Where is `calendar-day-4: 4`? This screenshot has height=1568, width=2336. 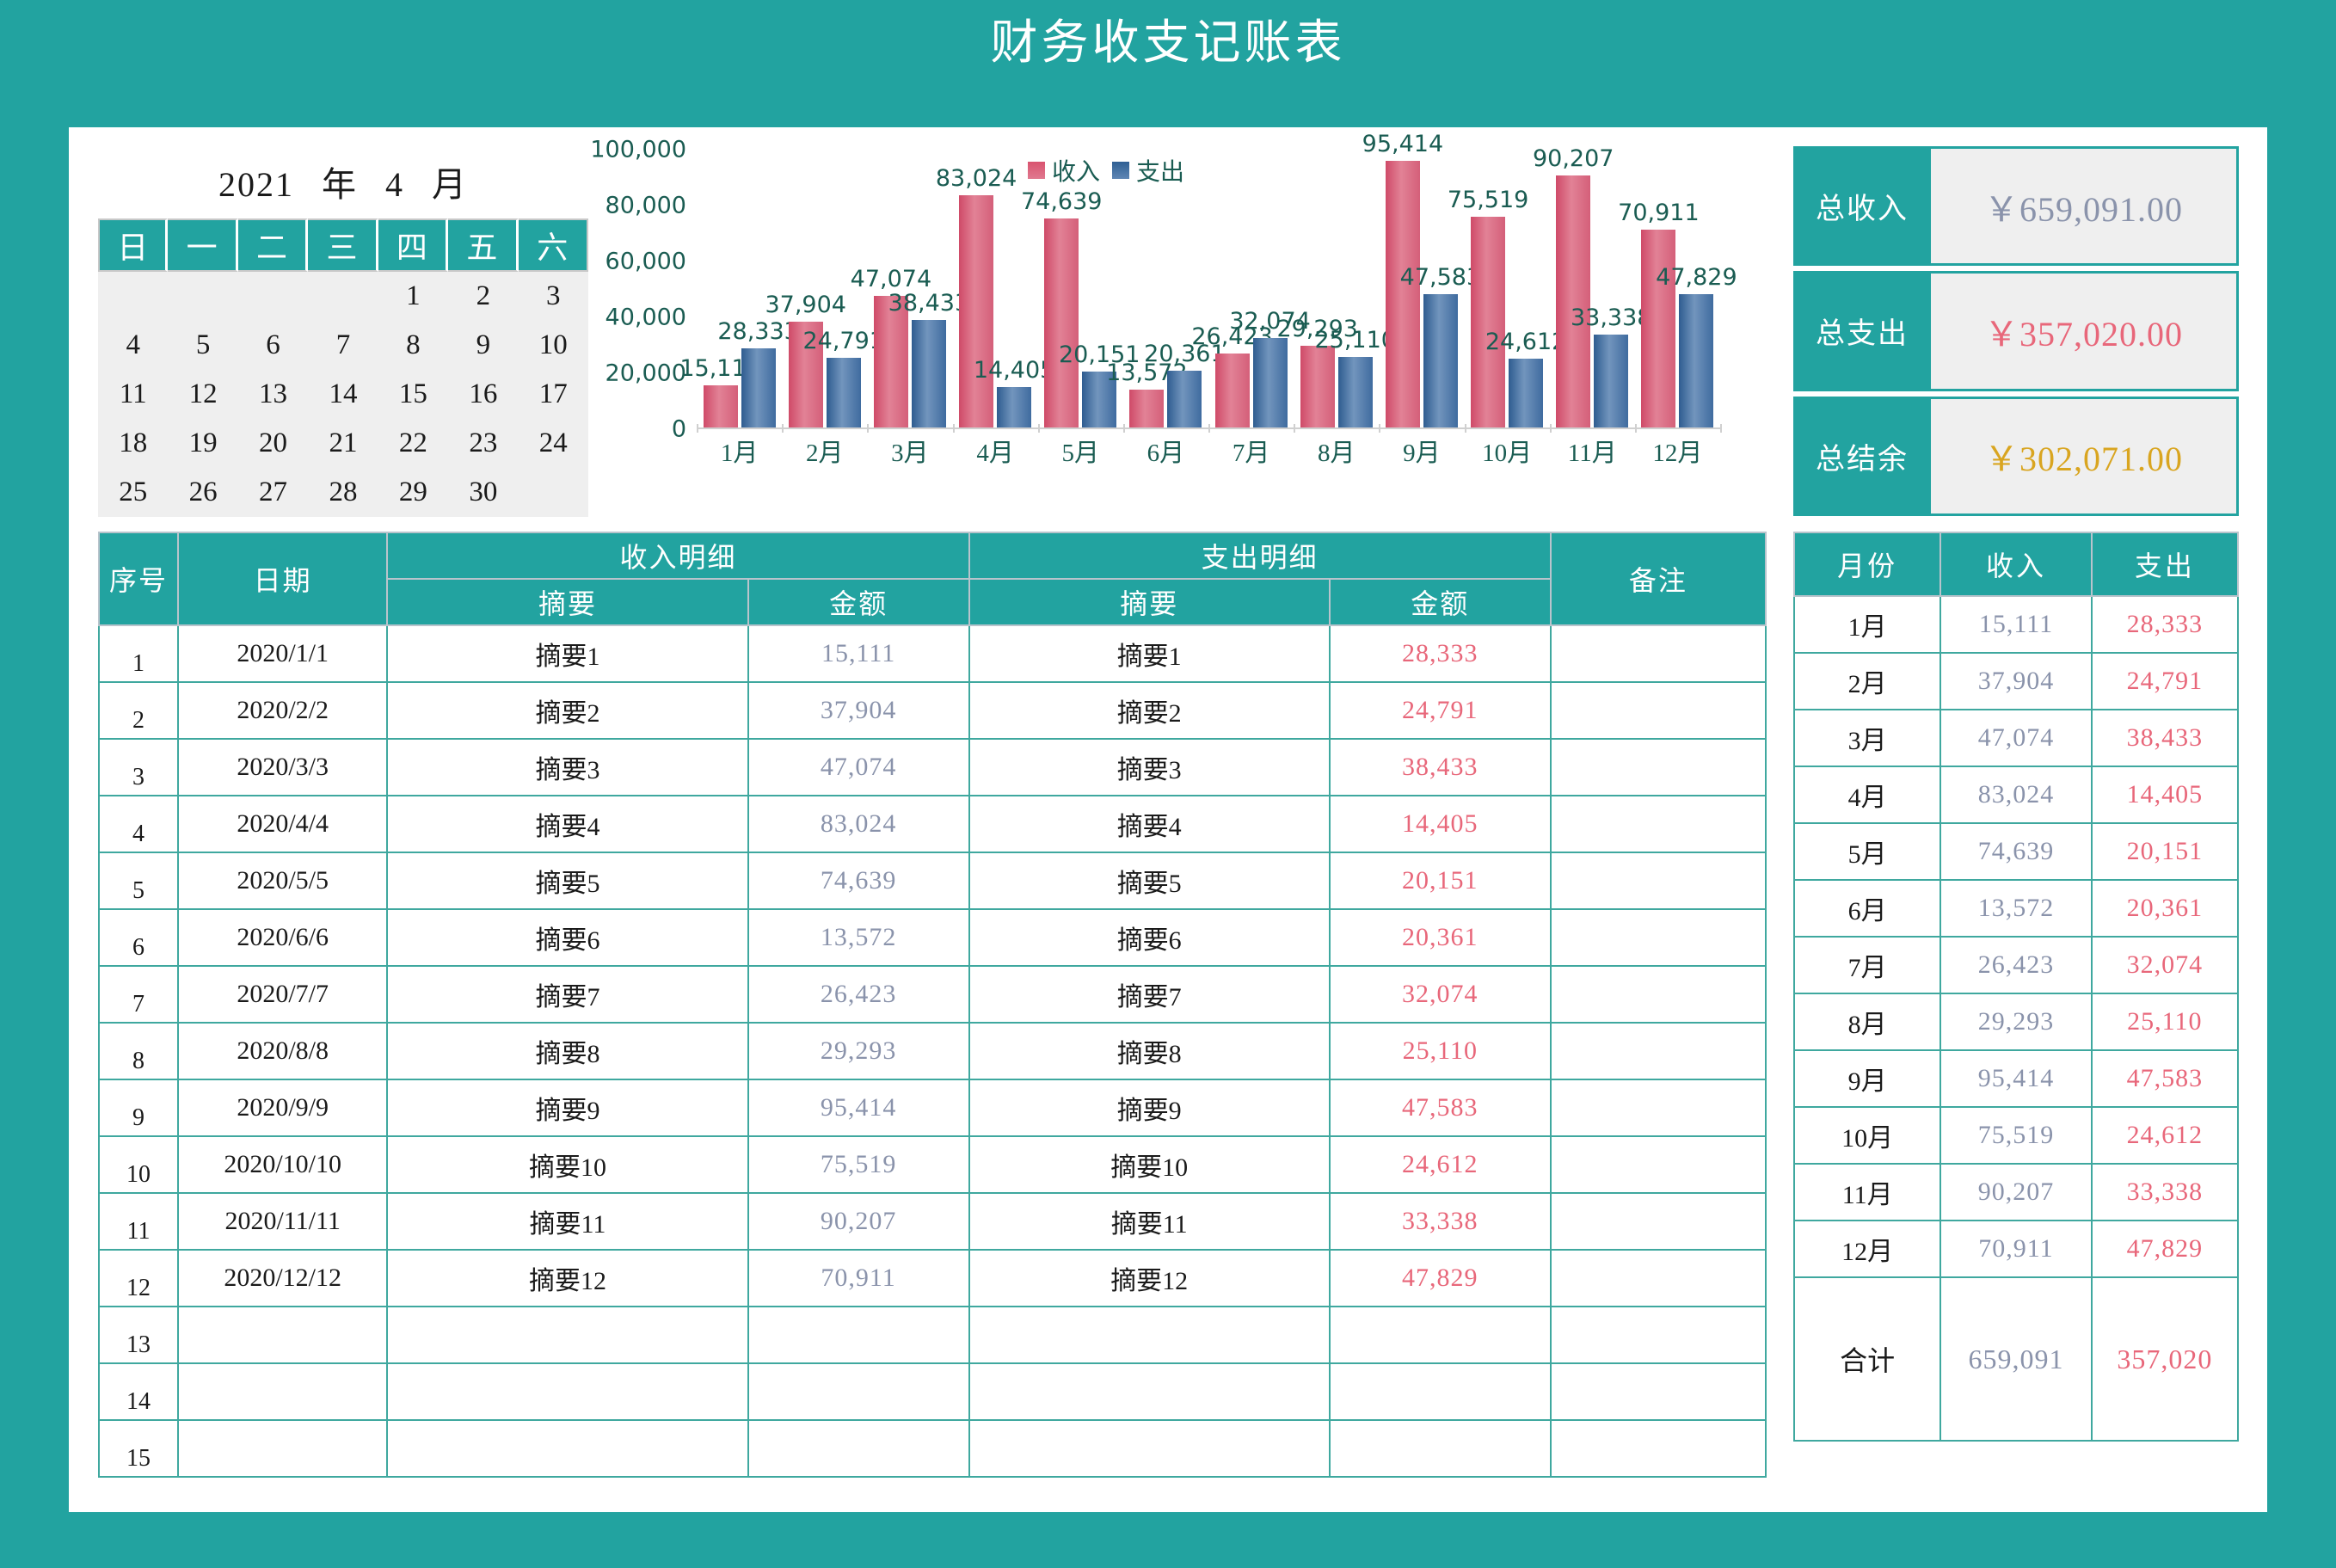
calendar-day-4: 4 is located at coordinates (133, 346).